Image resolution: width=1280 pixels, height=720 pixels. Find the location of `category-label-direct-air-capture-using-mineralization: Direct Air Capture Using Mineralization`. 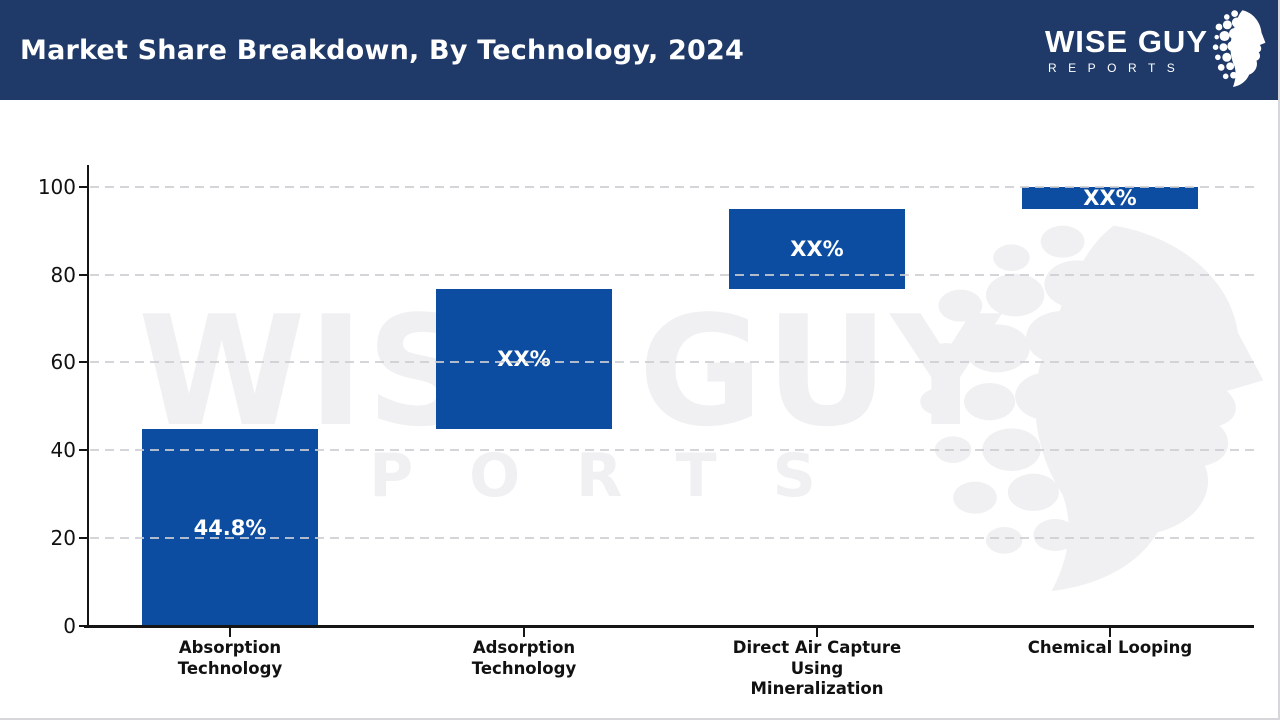

category-label-direct-air-capture-using-mineralization: Direct Air Capture Using Mineralization is located at coordinates (817, 668).